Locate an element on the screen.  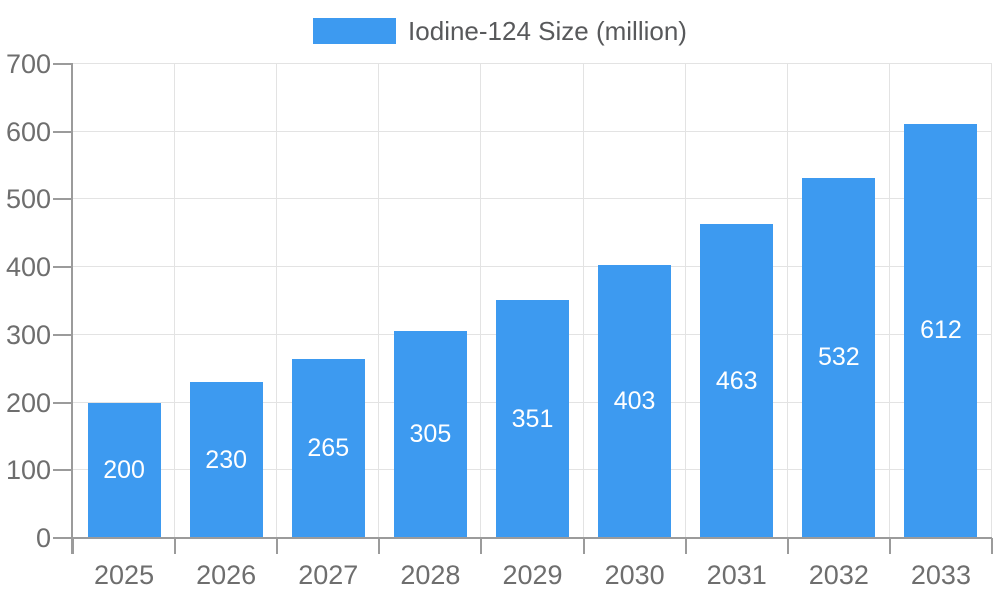
legend: Iodine-124 Size (million) is located at coordinates (500, 31).